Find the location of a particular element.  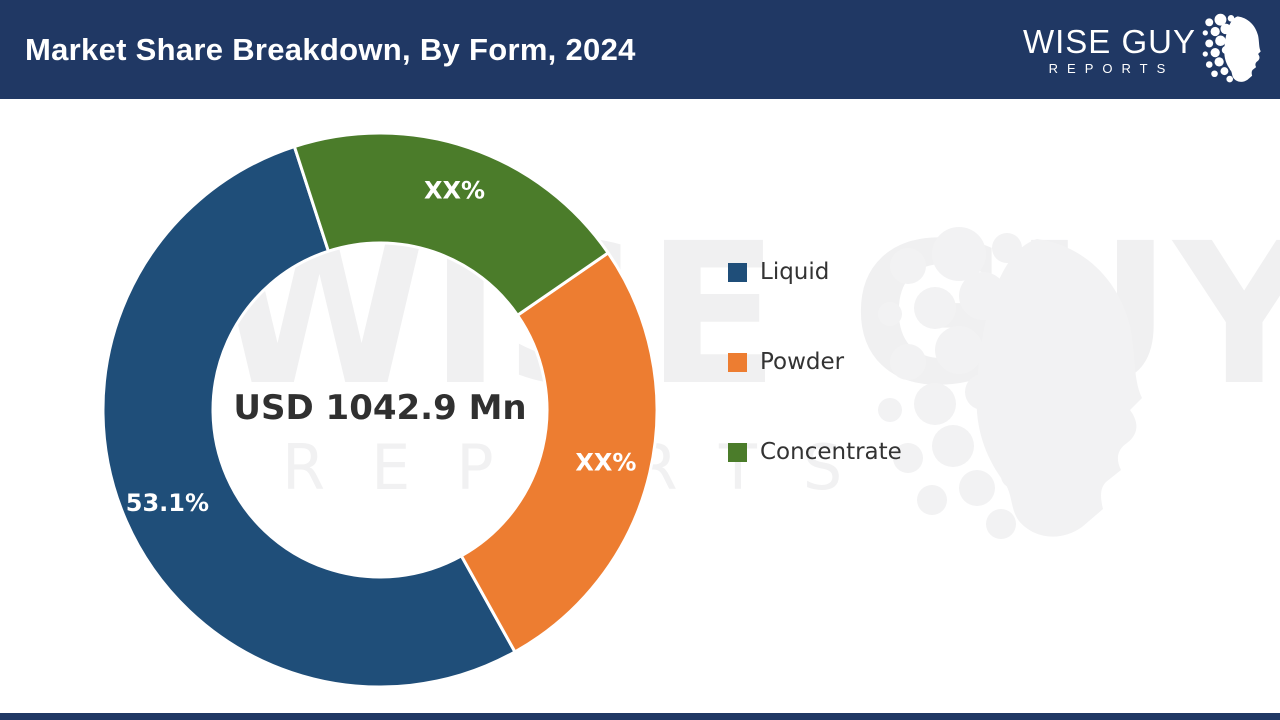

segment-label-powder: XX% is located at coordinates (605, 463).